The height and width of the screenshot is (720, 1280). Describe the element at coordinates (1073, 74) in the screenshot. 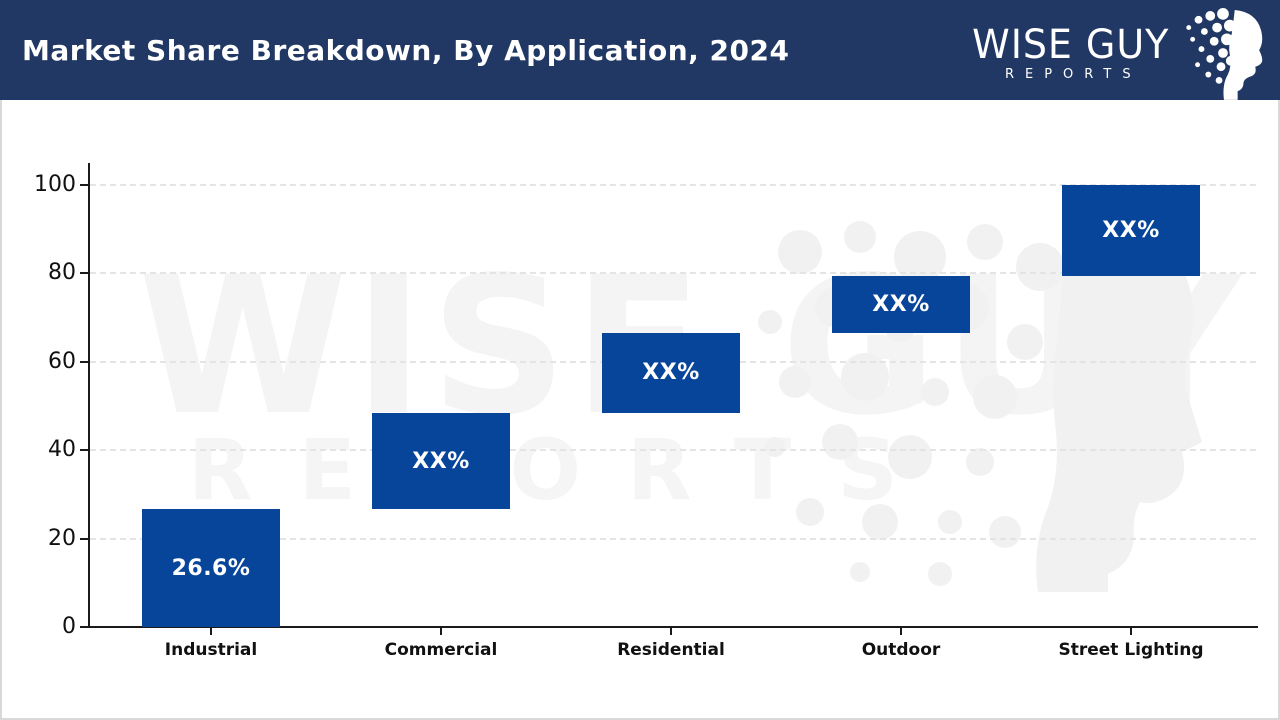

I see `logo-wordmark-line2: REPORTS` at that location.